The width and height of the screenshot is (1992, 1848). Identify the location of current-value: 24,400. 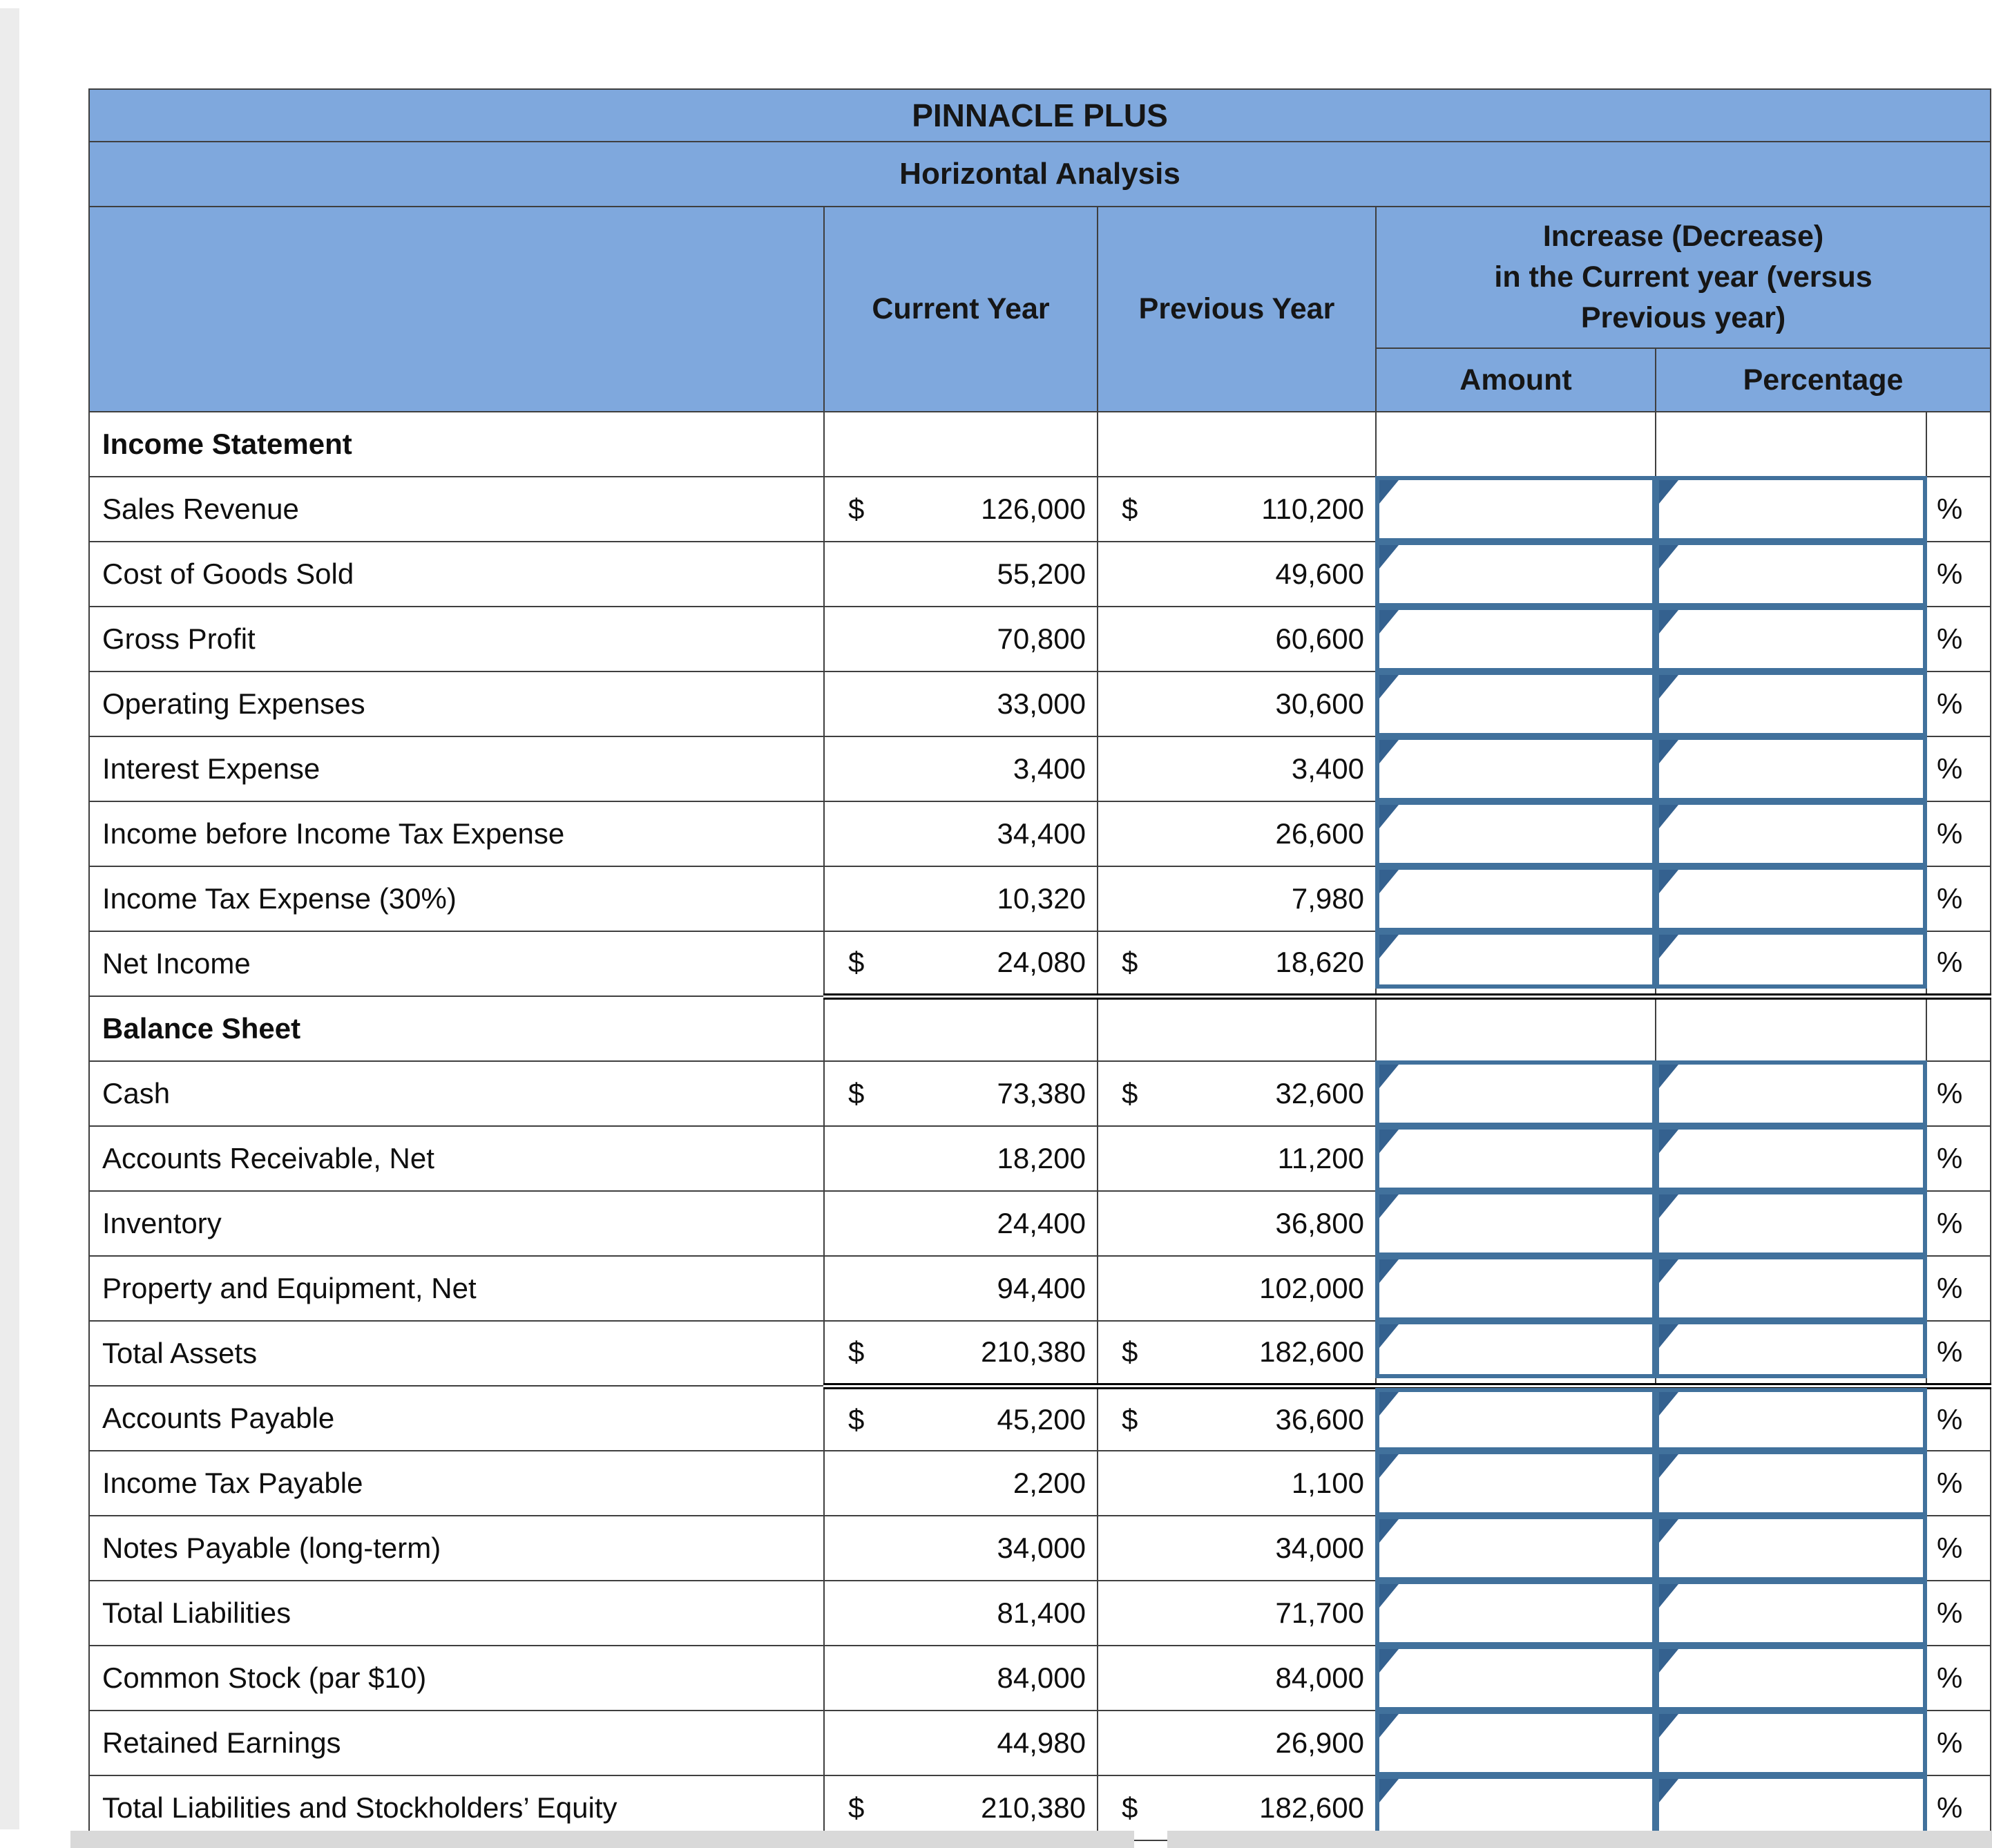
(1041, 1223).